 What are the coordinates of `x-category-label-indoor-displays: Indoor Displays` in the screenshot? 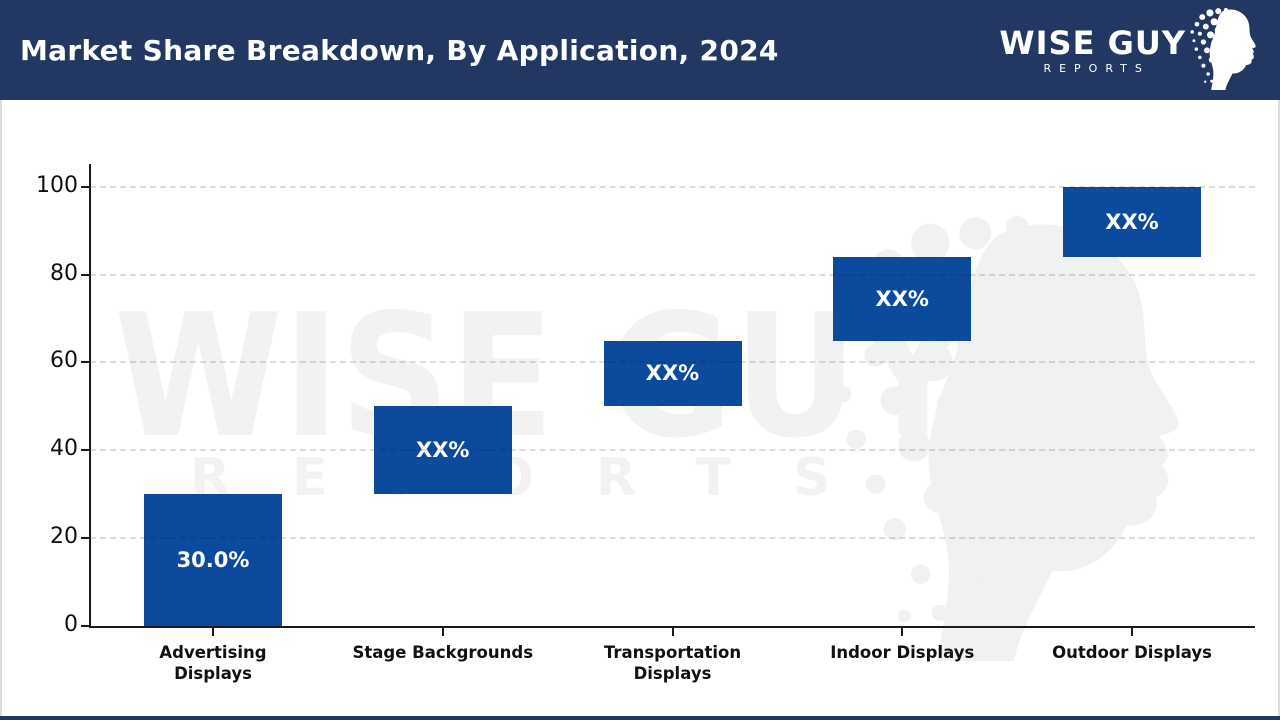 It's located at (902, 652).